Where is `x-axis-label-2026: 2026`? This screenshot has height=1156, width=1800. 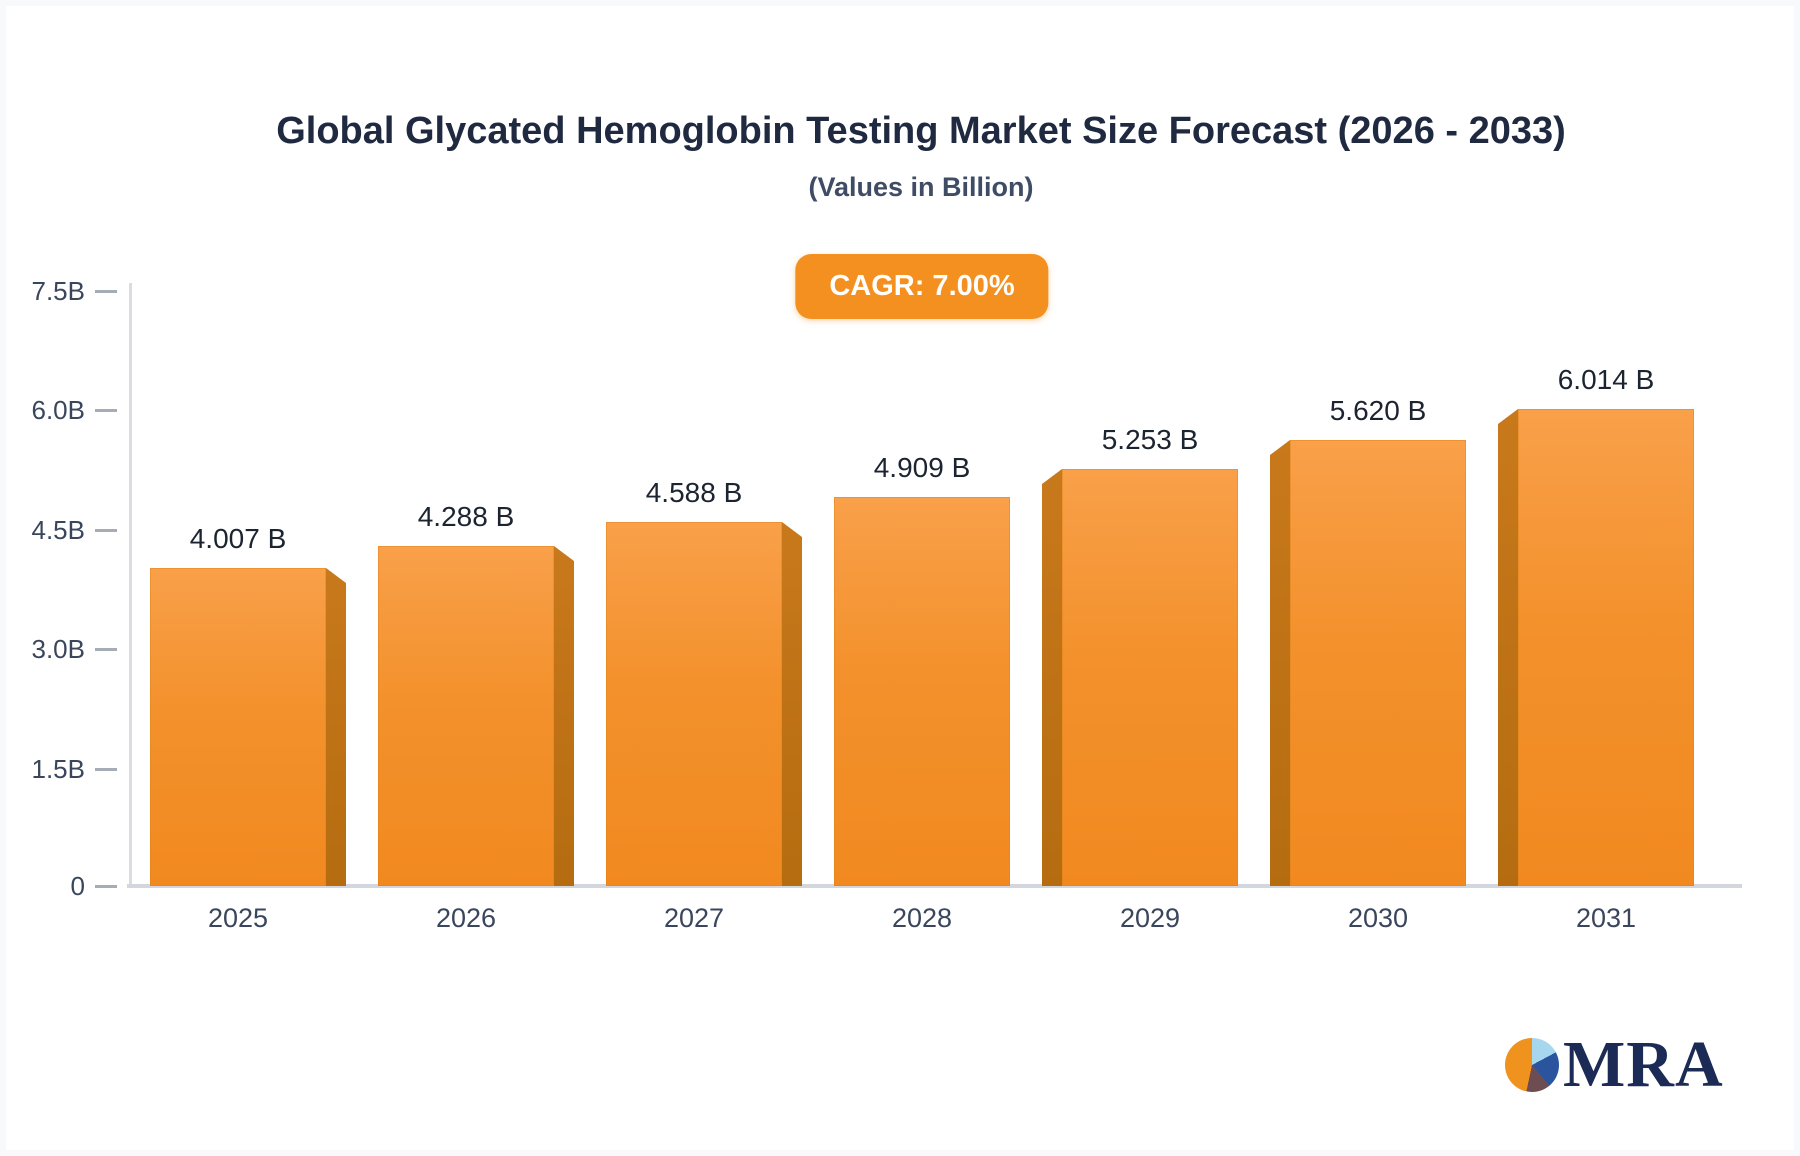 x-axis-label-2026: 2026 is located at coordinates (466, 918).